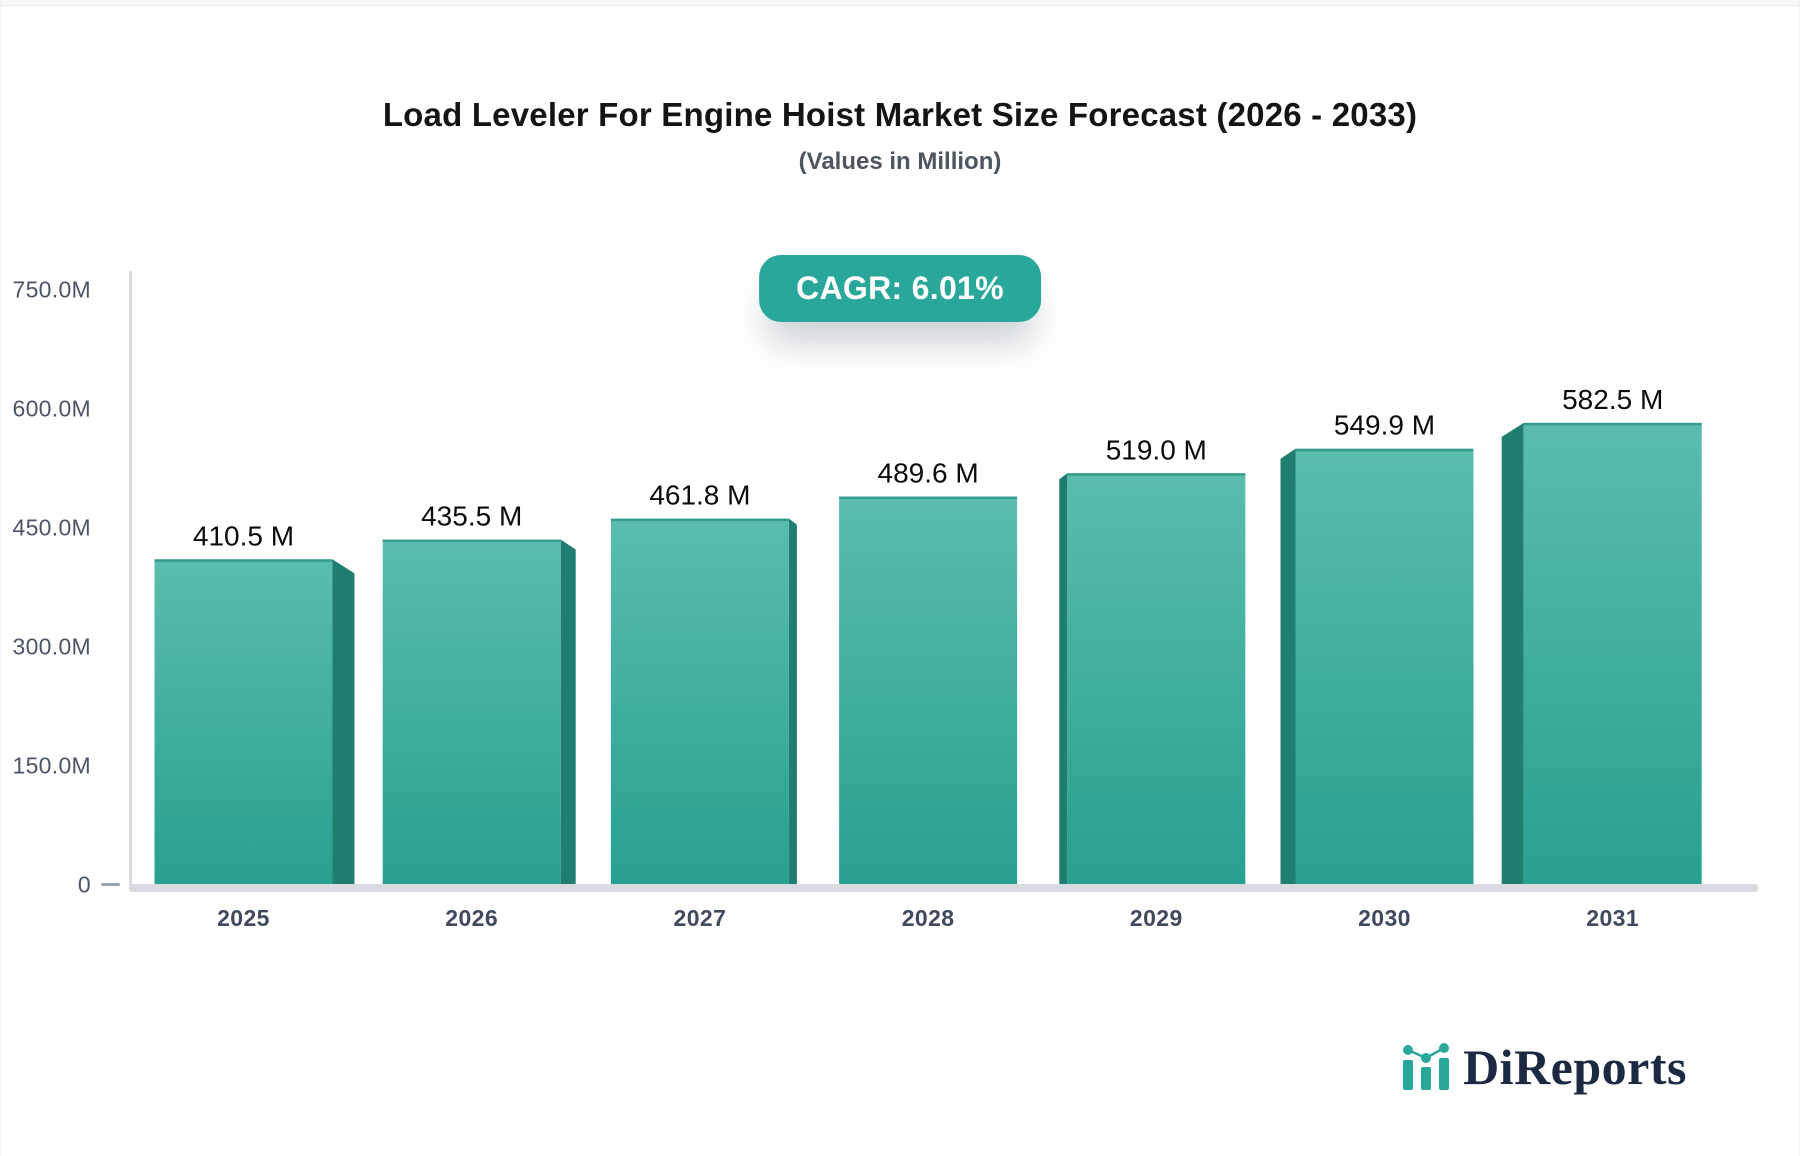 This screenshot has width=1800, height=1156. What do you see at coordinates (51, 408) in the screenshot?
I see `y-tick-label: 600.0M` at bounding box center [51, 408].